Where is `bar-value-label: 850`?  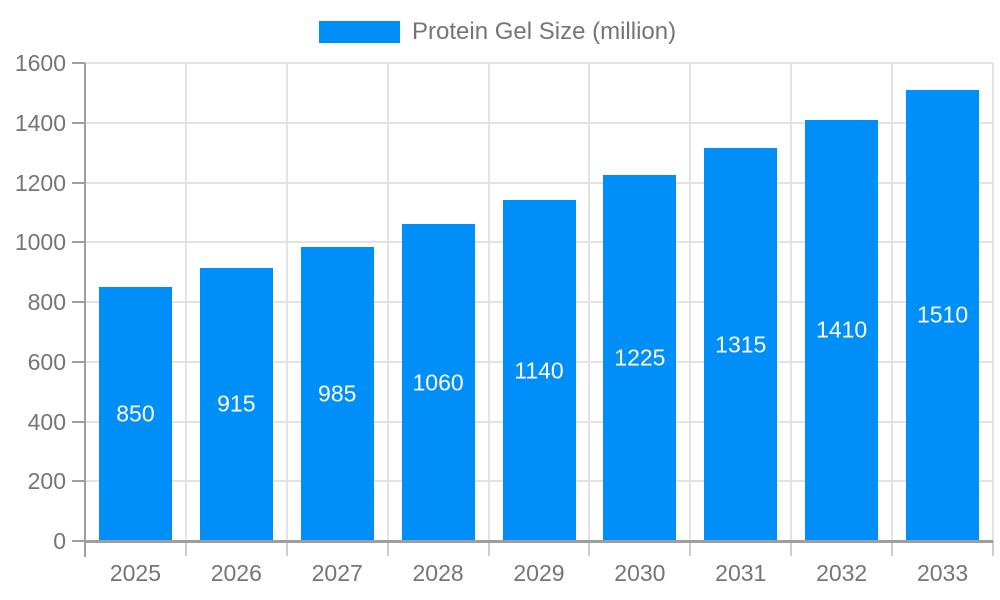 bar-value-label: 850 is located at coordinates (135, 413).